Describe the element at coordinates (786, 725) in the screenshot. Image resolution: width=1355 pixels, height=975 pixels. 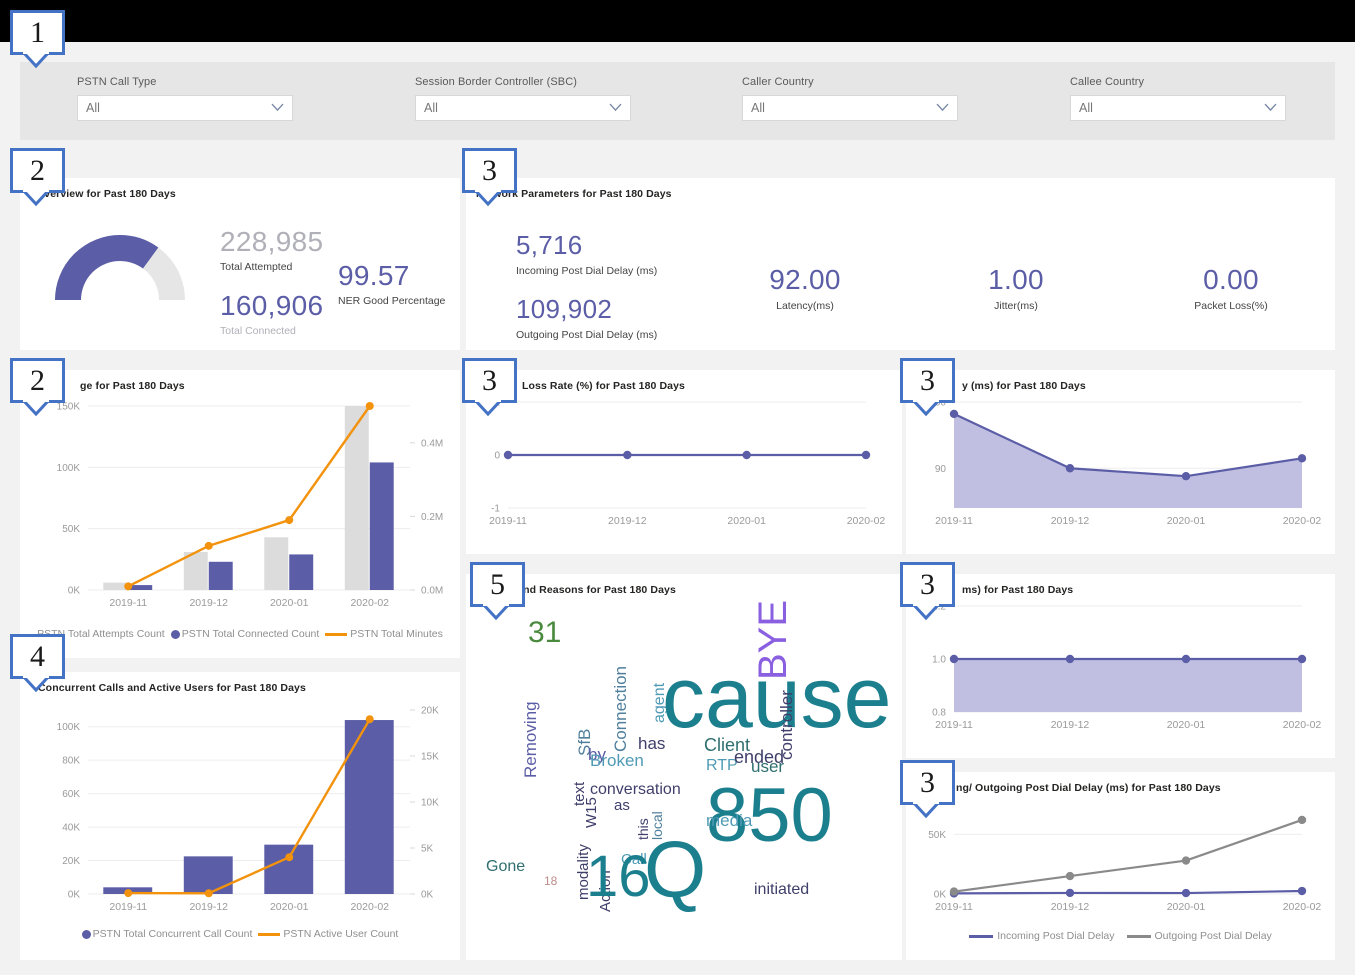
I see `word-cloud-term: controller` at that location.